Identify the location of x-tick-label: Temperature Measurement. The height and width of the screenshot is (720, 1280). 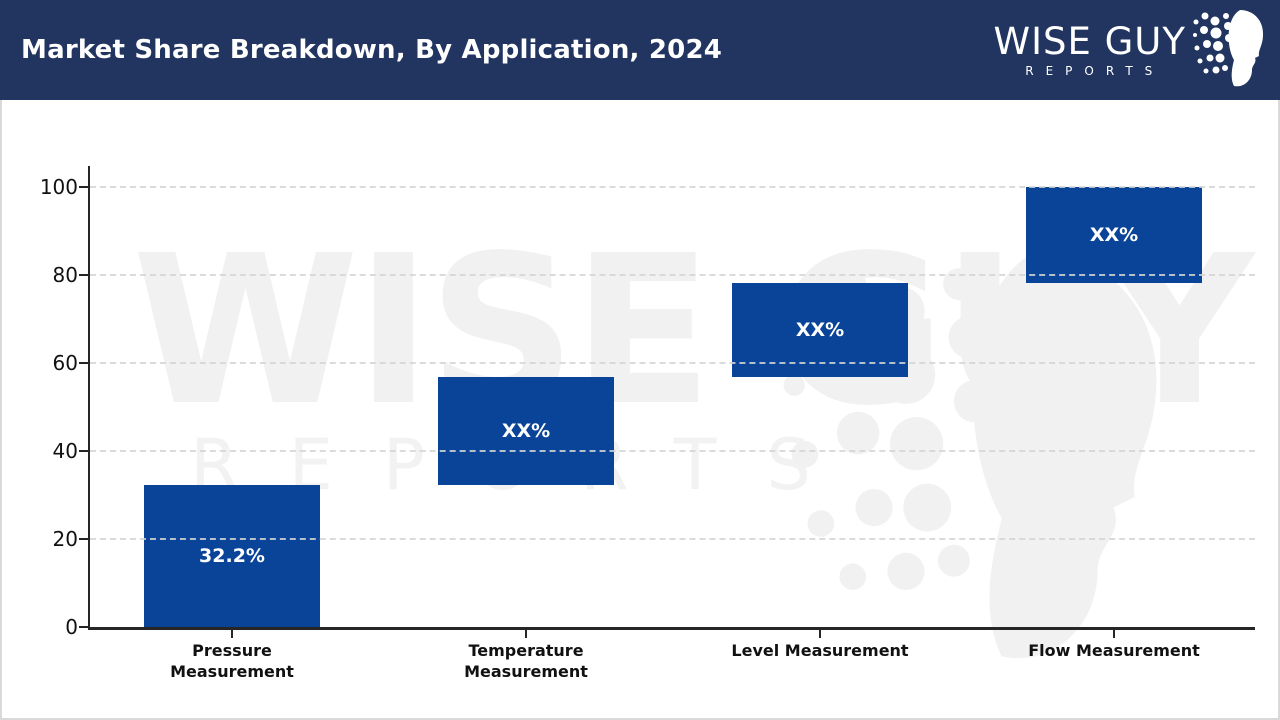
(526, 661).